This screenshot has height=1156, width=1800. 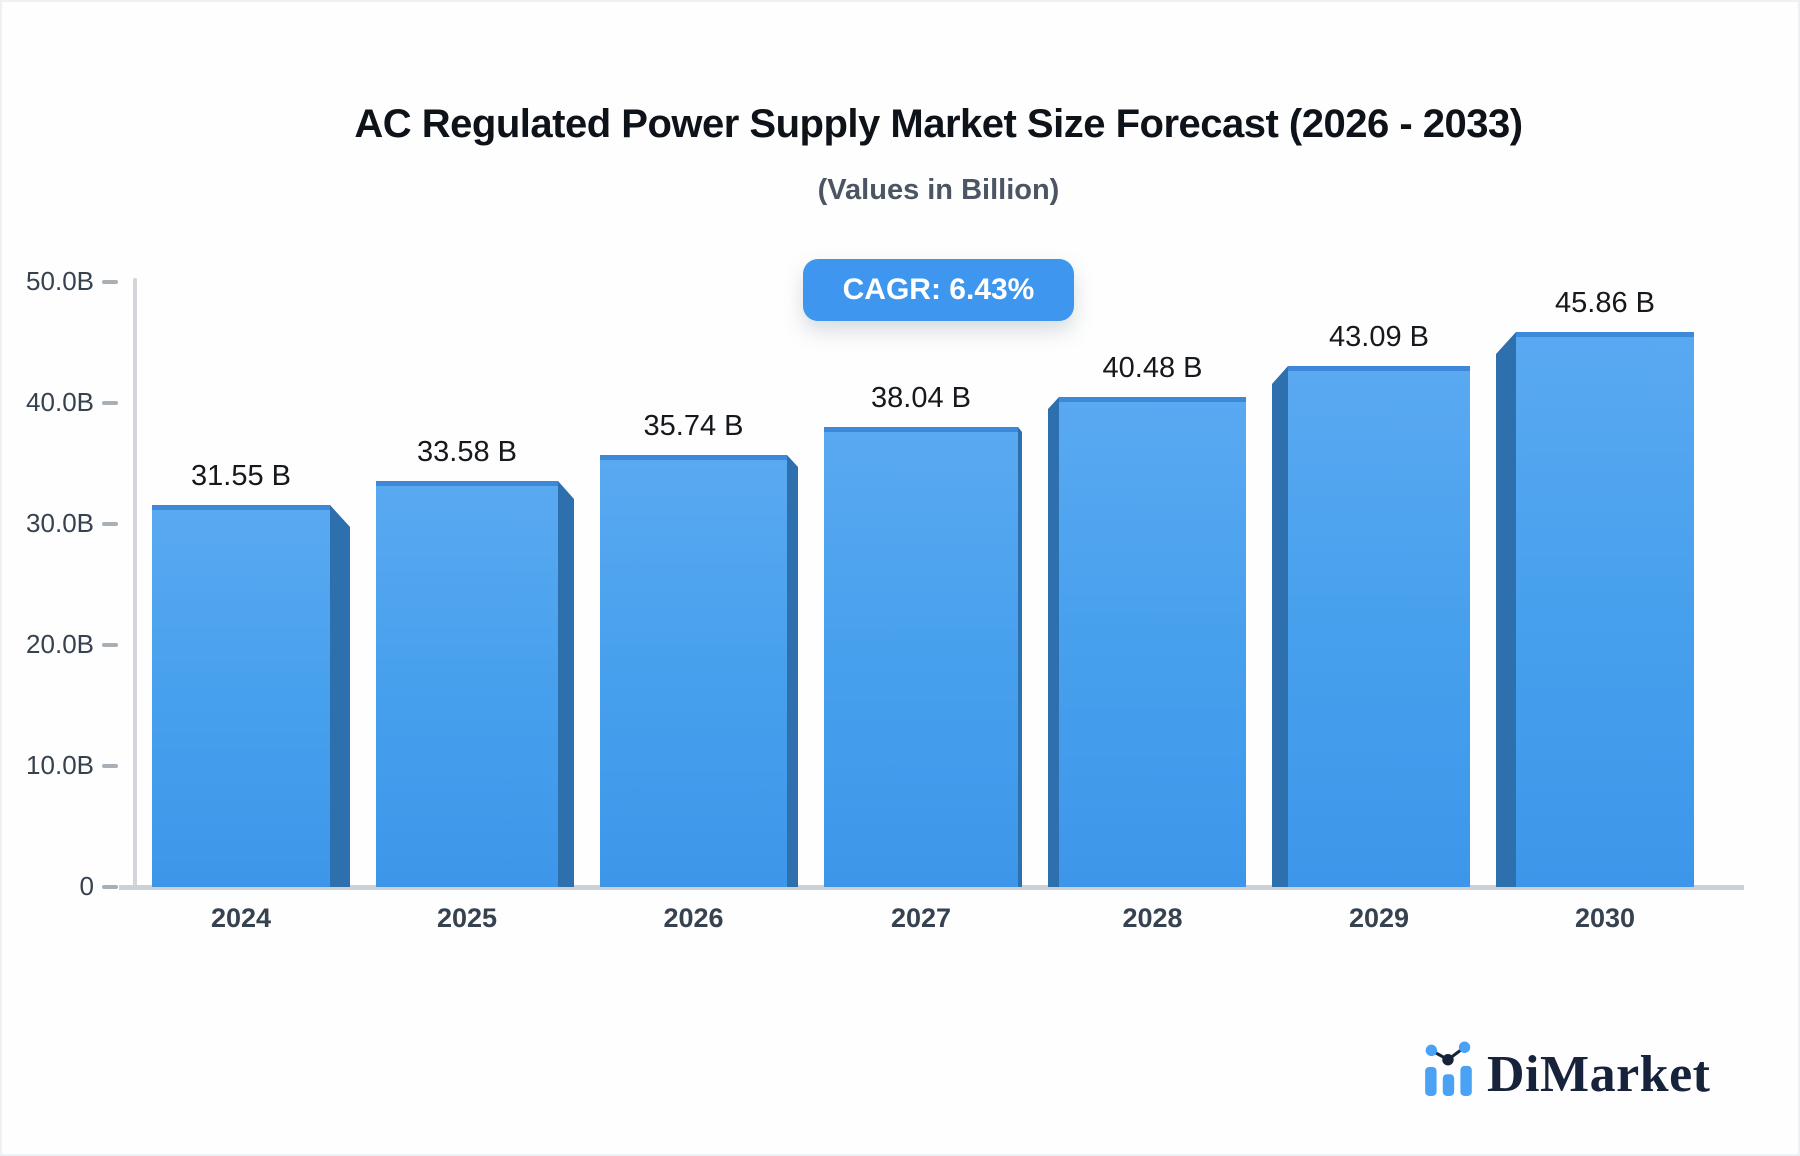 I want to click on chart-subtitle: (Values in Billion), so click(x=938, y=190).